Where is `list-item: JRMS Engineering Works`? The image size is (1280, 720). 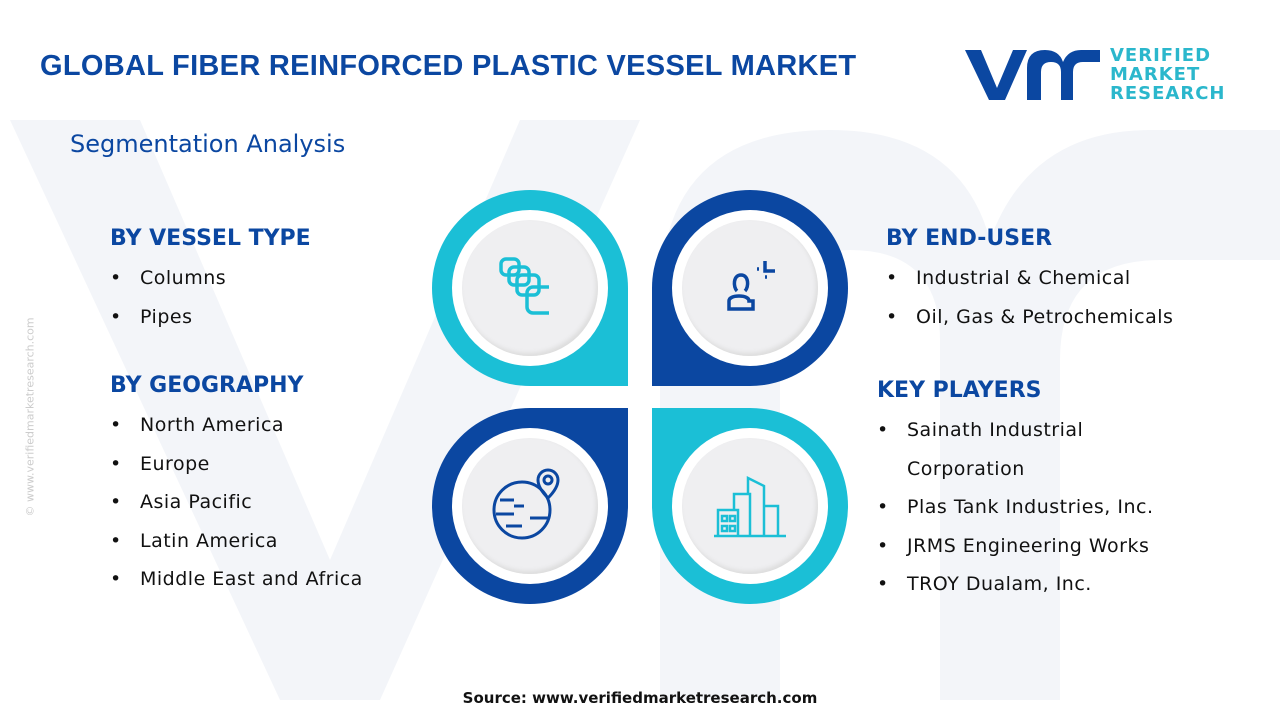 list-item: JRMS Engineering Works is located at coordinates (1047, 546).